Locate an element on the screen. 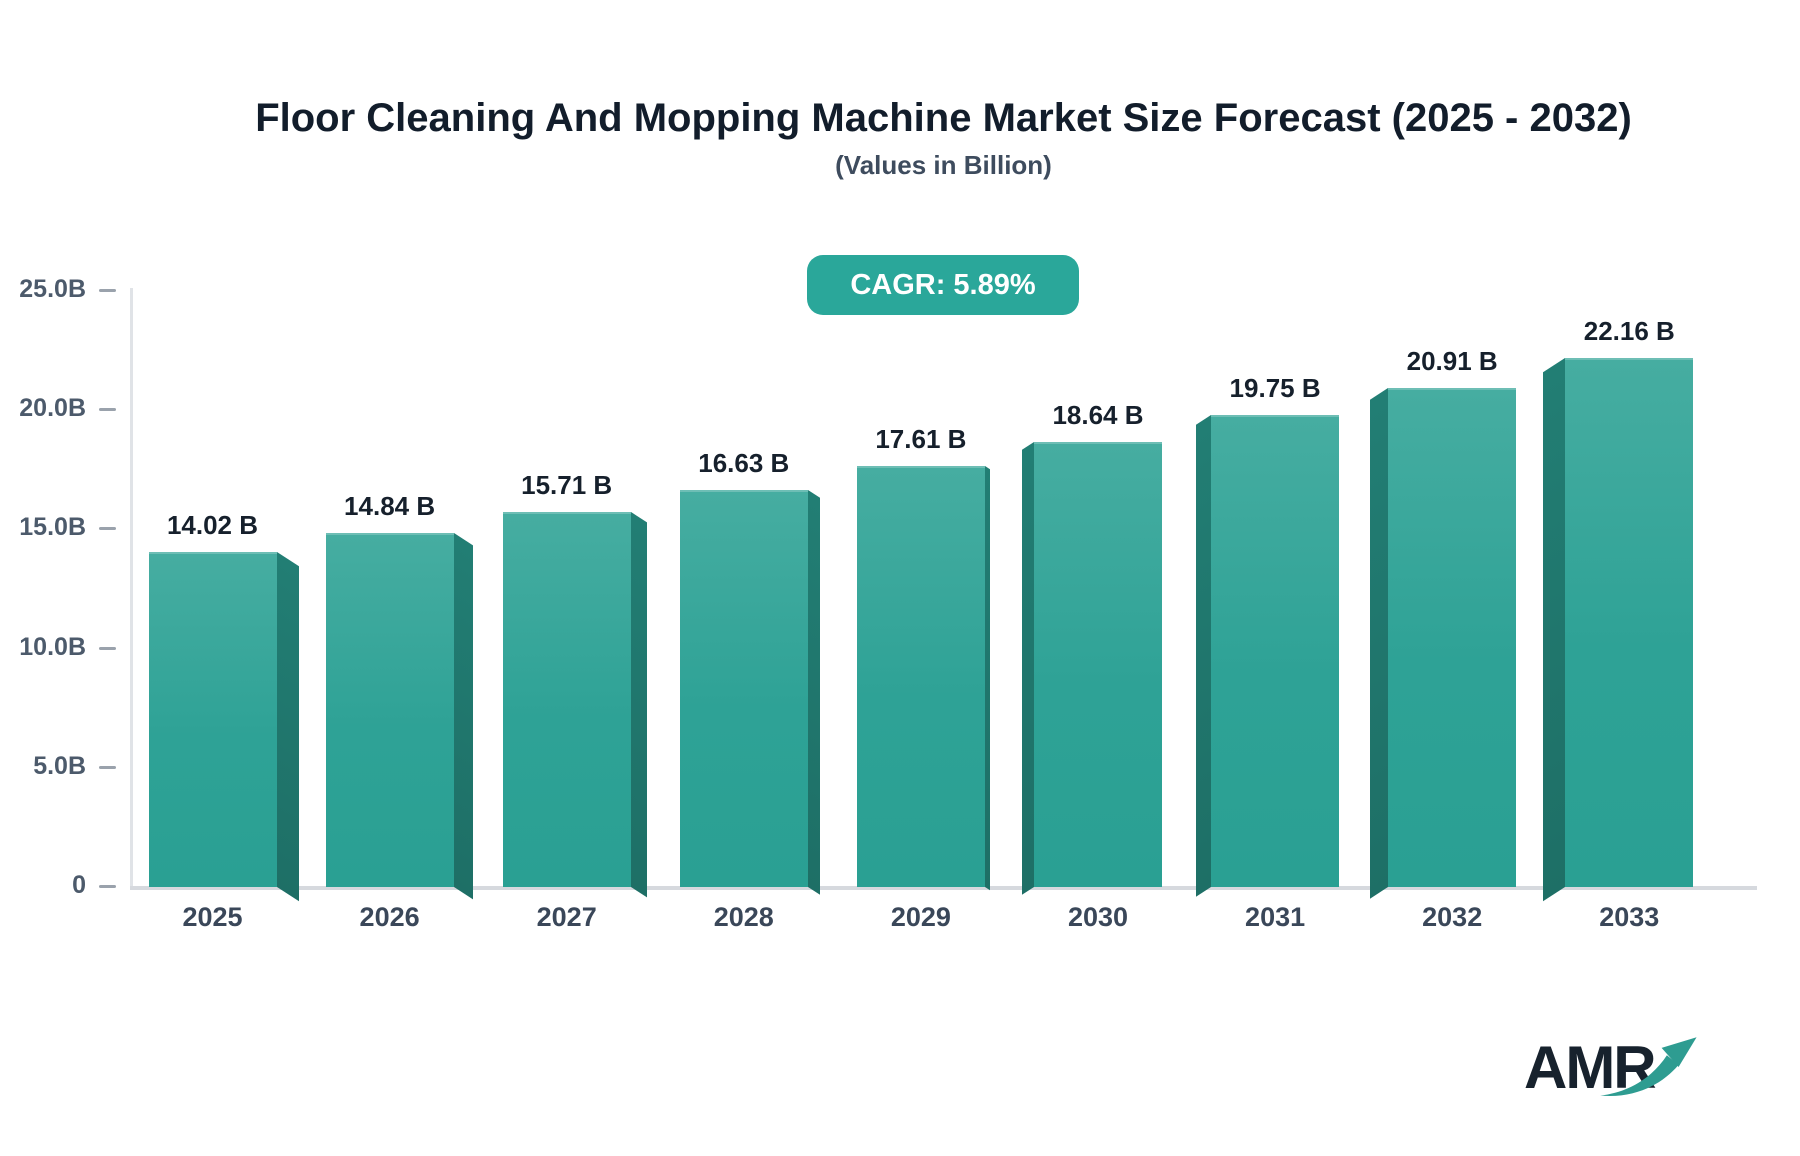  y-axis-tick-label: 25.0B is located at coordinates (52, 289).